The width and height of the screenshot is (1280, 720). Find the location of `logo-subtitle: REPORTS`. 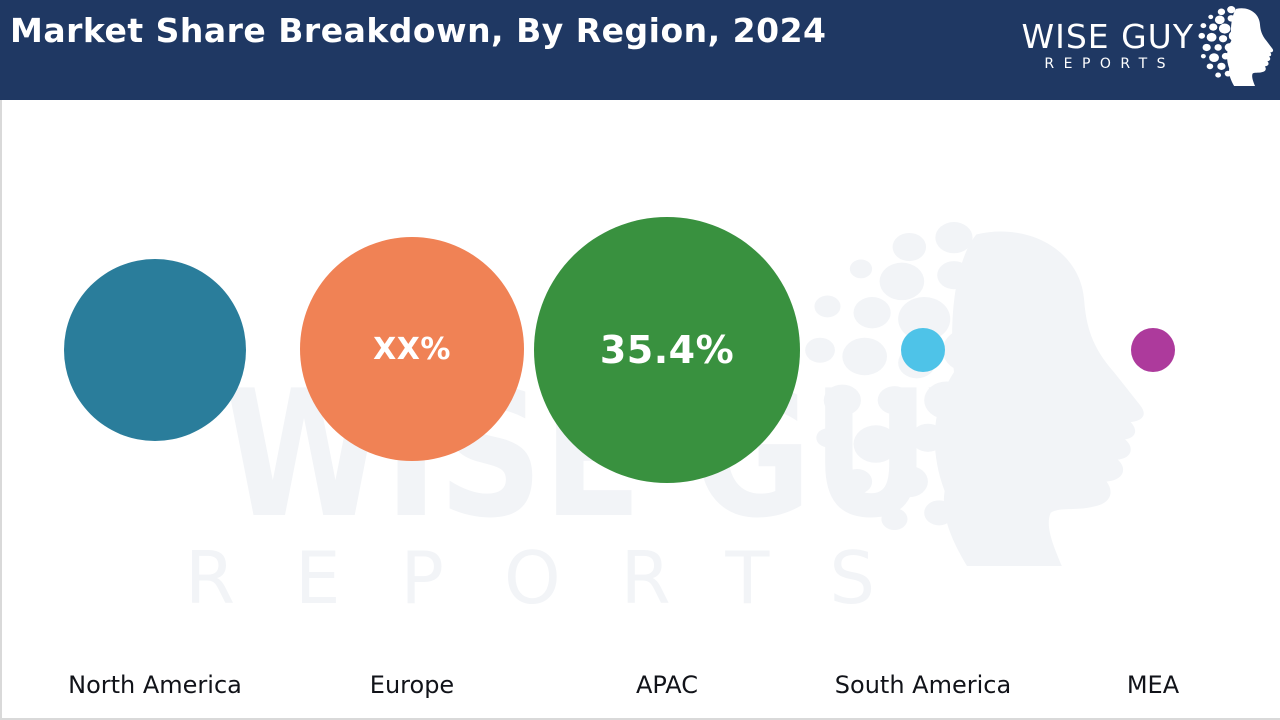

logo-subtitle: REPORTS is located at coordinates (1110, 63).